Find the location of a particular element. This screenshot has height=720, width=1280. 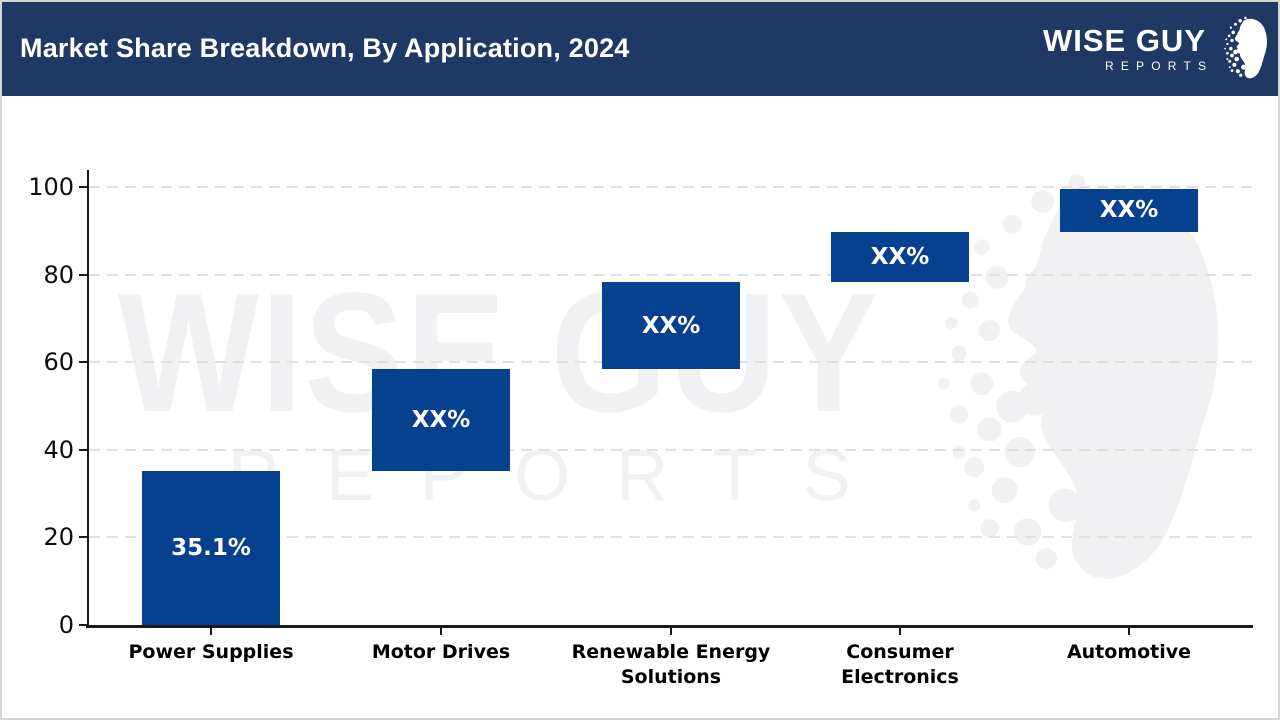

y-tick-label-80: 80 is located at coordinates (58, 274).